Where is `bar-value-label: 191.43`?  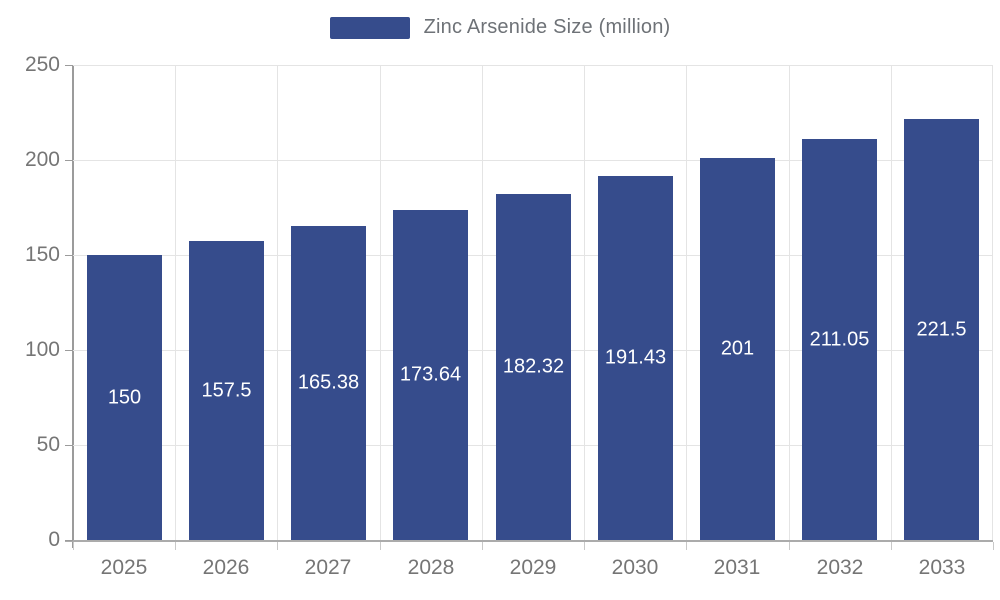 bar-value-label: 191.43 is located at coordinates (635, 357).